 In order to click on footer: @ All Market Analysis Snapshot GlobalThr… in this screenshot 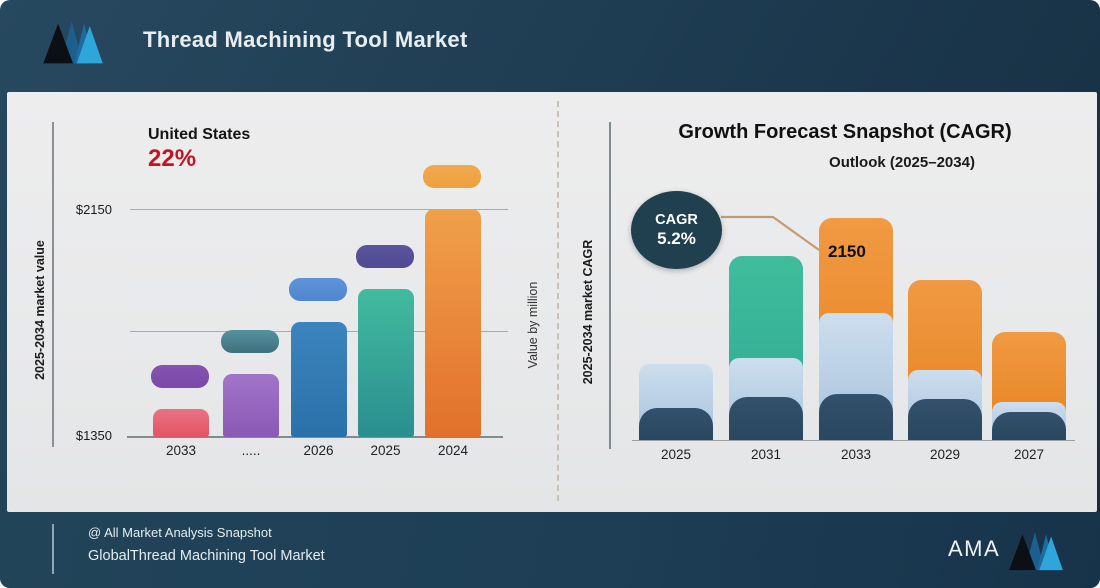, I will do `click(550, 550)`.